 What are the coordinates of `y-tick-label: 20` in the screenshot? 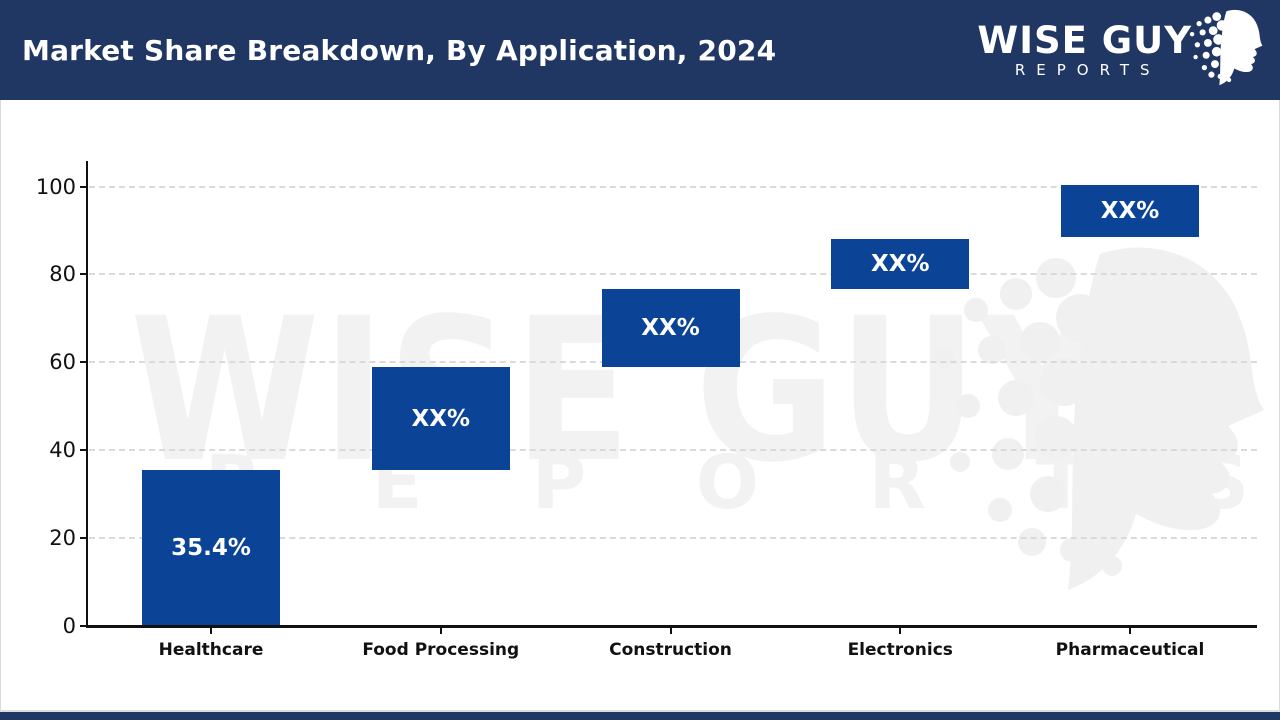 It's located at (62, 537).